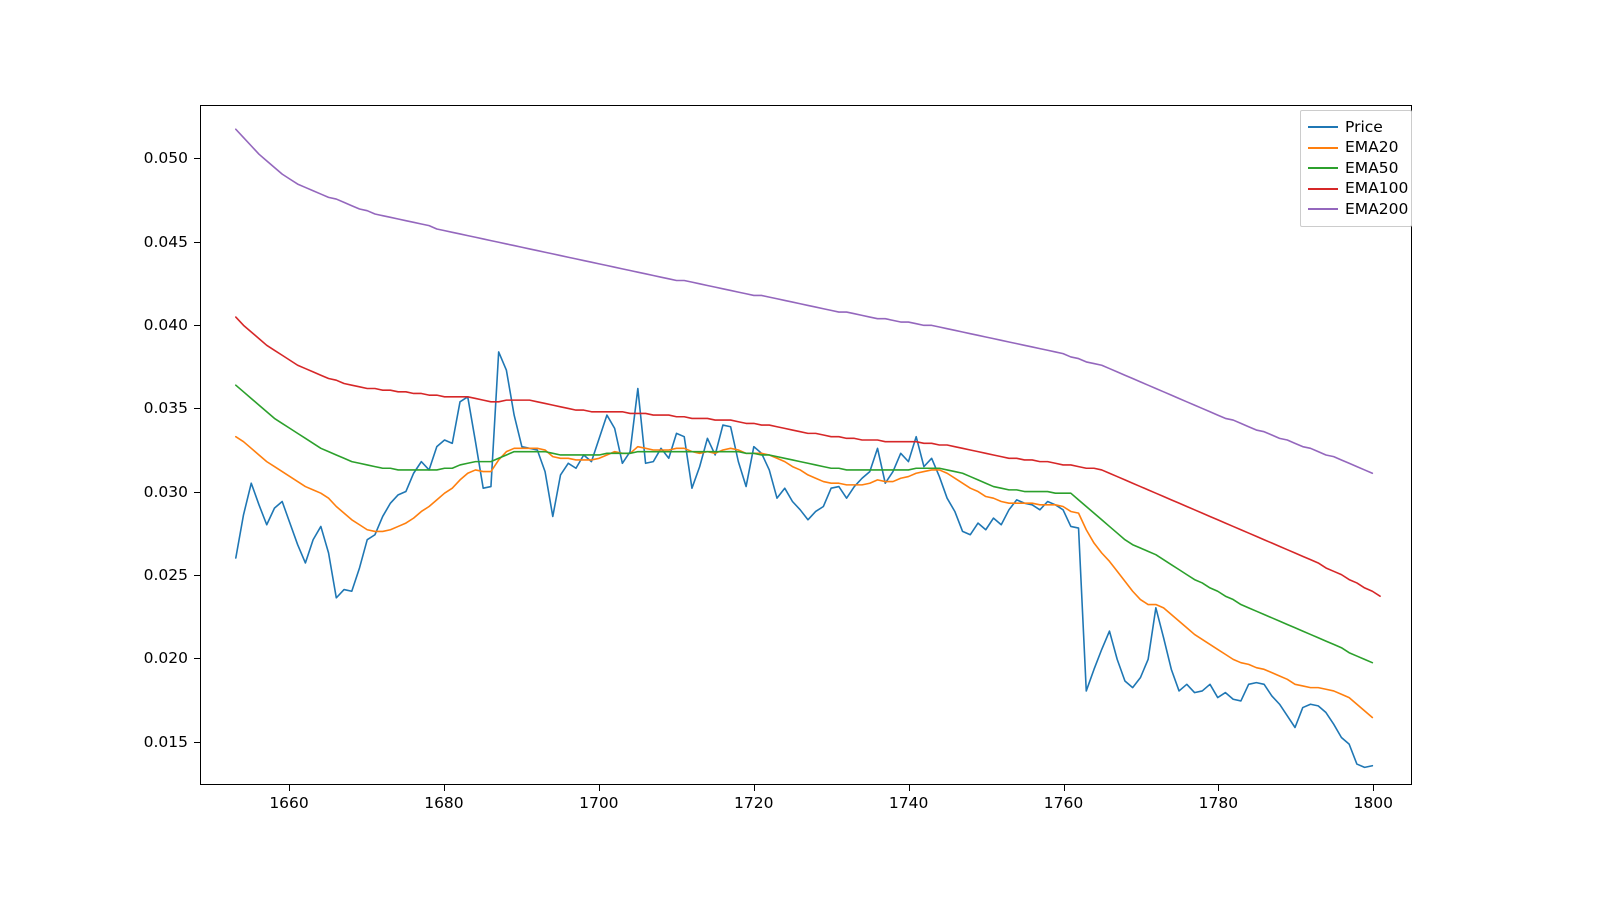 The width and height of the screenshot is (1600, 900). What do you see at coordinates (165, 325) in the screenshot?
I see `y-tick-label: 0.040` at bounding box center [165, 325].